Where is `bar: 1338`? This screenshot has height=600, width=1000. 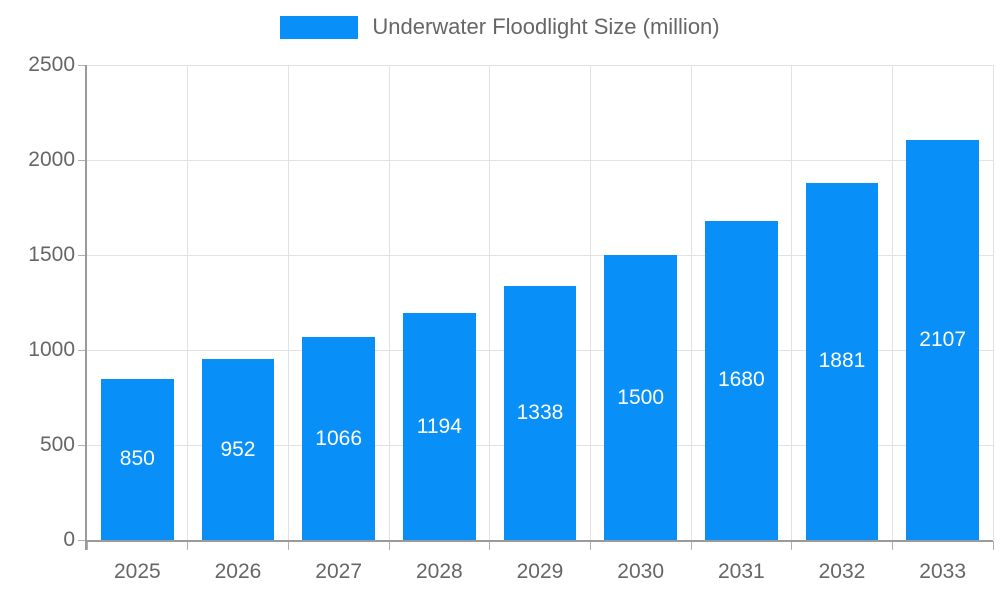 bar: 1338 is located at coordinates (540, 412).